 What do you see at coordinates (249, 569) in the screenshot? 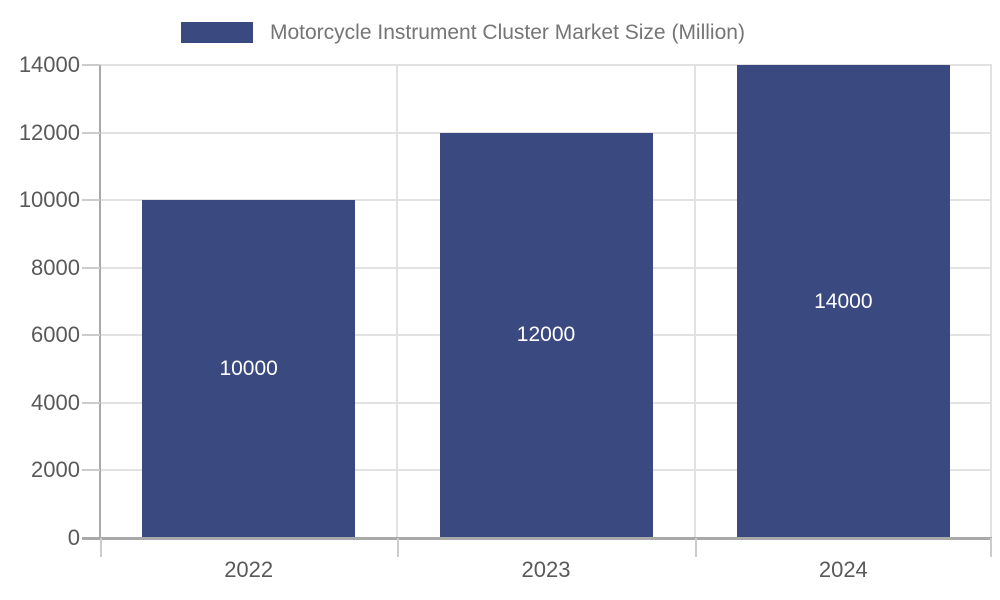
I see `x-axis-label-2022: 2022` at bounding box center [249, 569].